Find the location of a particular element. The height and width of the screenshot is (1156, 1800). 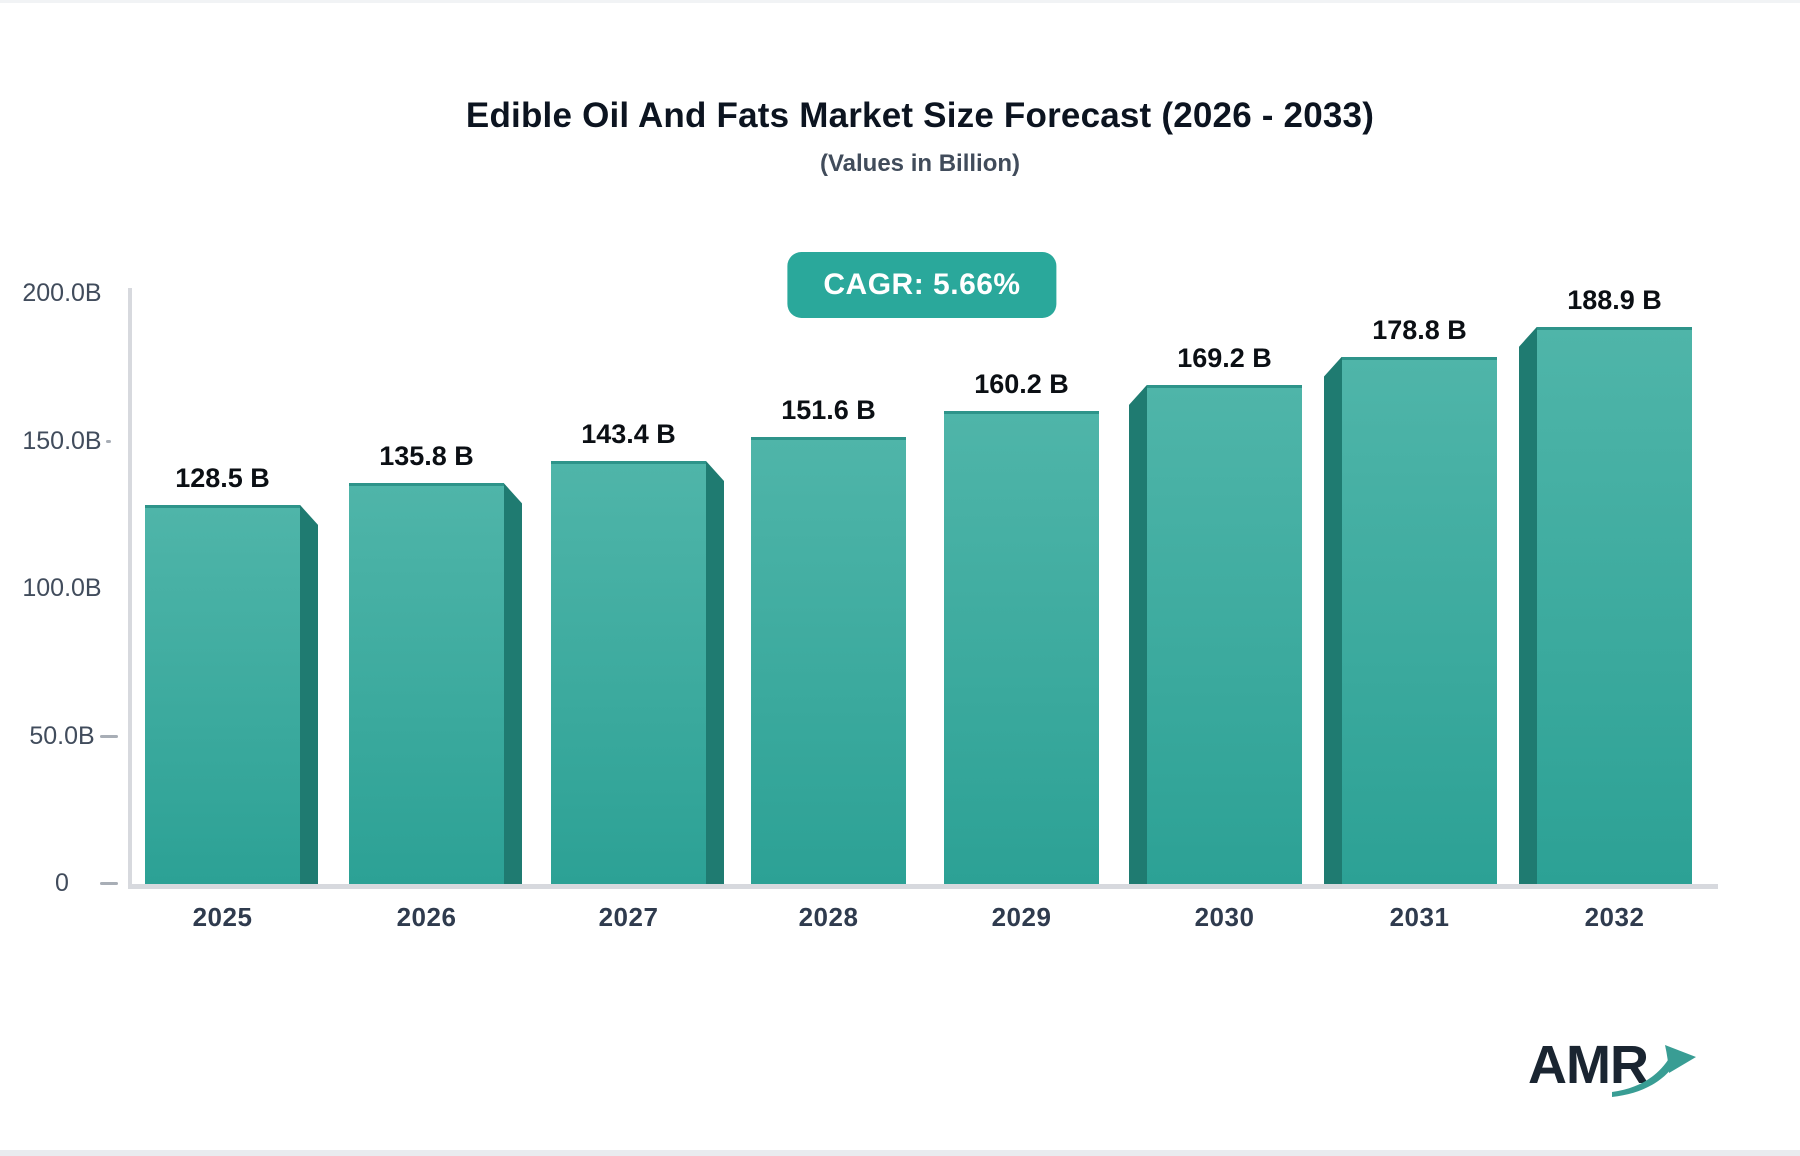

y-axis-line is located at coordinates (130, 587).